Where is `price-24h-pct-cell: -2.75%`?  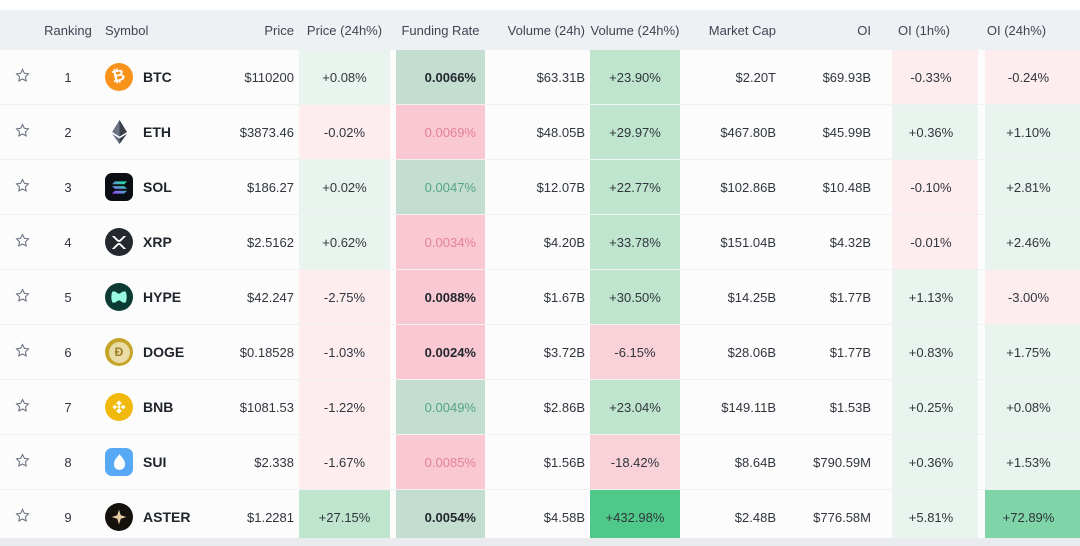 price-24h-pct-cell: -2.75% is located at coordinates (344, 297).